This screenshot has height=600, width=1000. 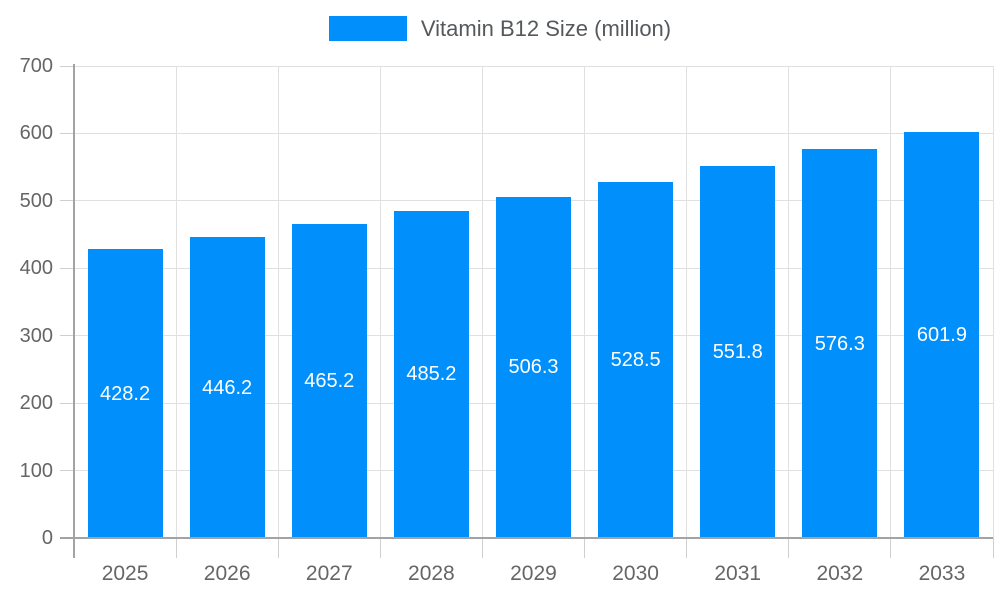 I want to click on bar-2025: 428.2, so click(x=125, y=393).